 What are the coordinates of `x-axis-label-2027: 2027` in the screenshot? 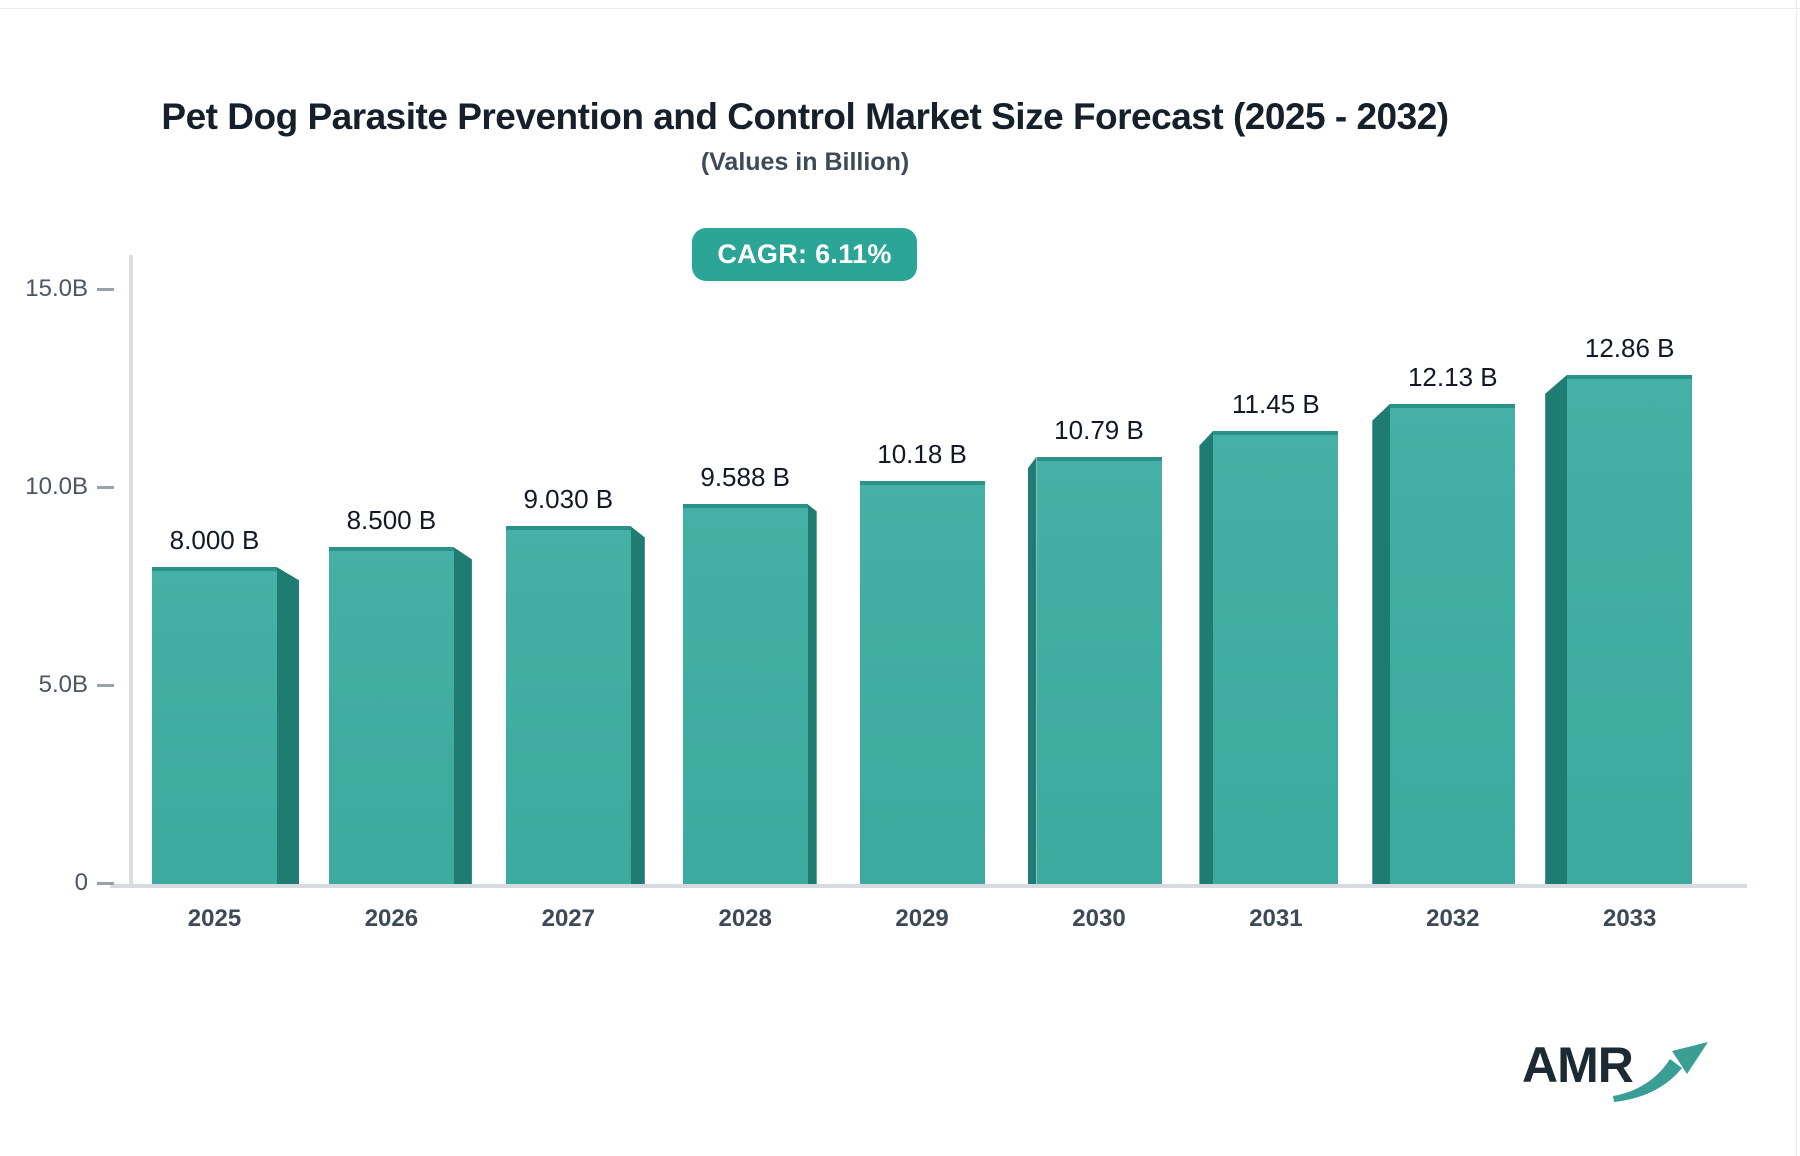 It's located at (568, 918).